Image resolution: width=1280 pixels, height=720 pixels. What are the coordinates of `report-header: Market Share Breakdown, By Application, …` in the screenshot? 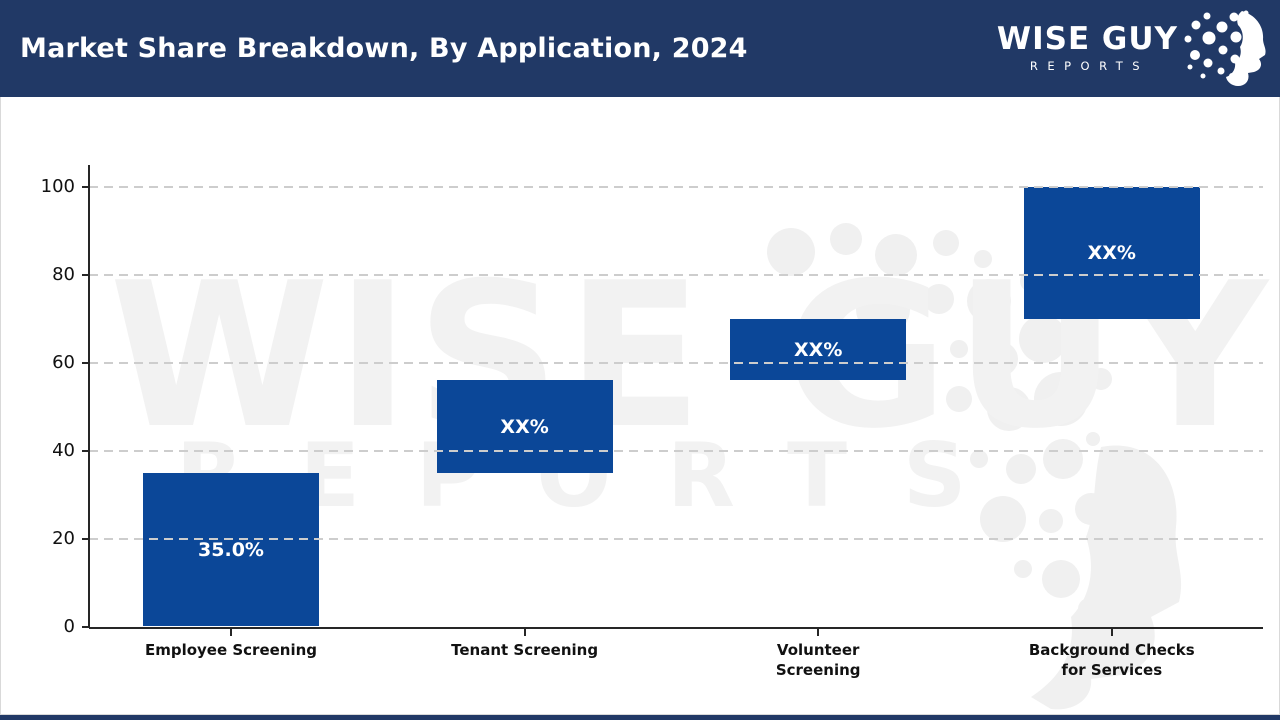 It's located at (640, 48).